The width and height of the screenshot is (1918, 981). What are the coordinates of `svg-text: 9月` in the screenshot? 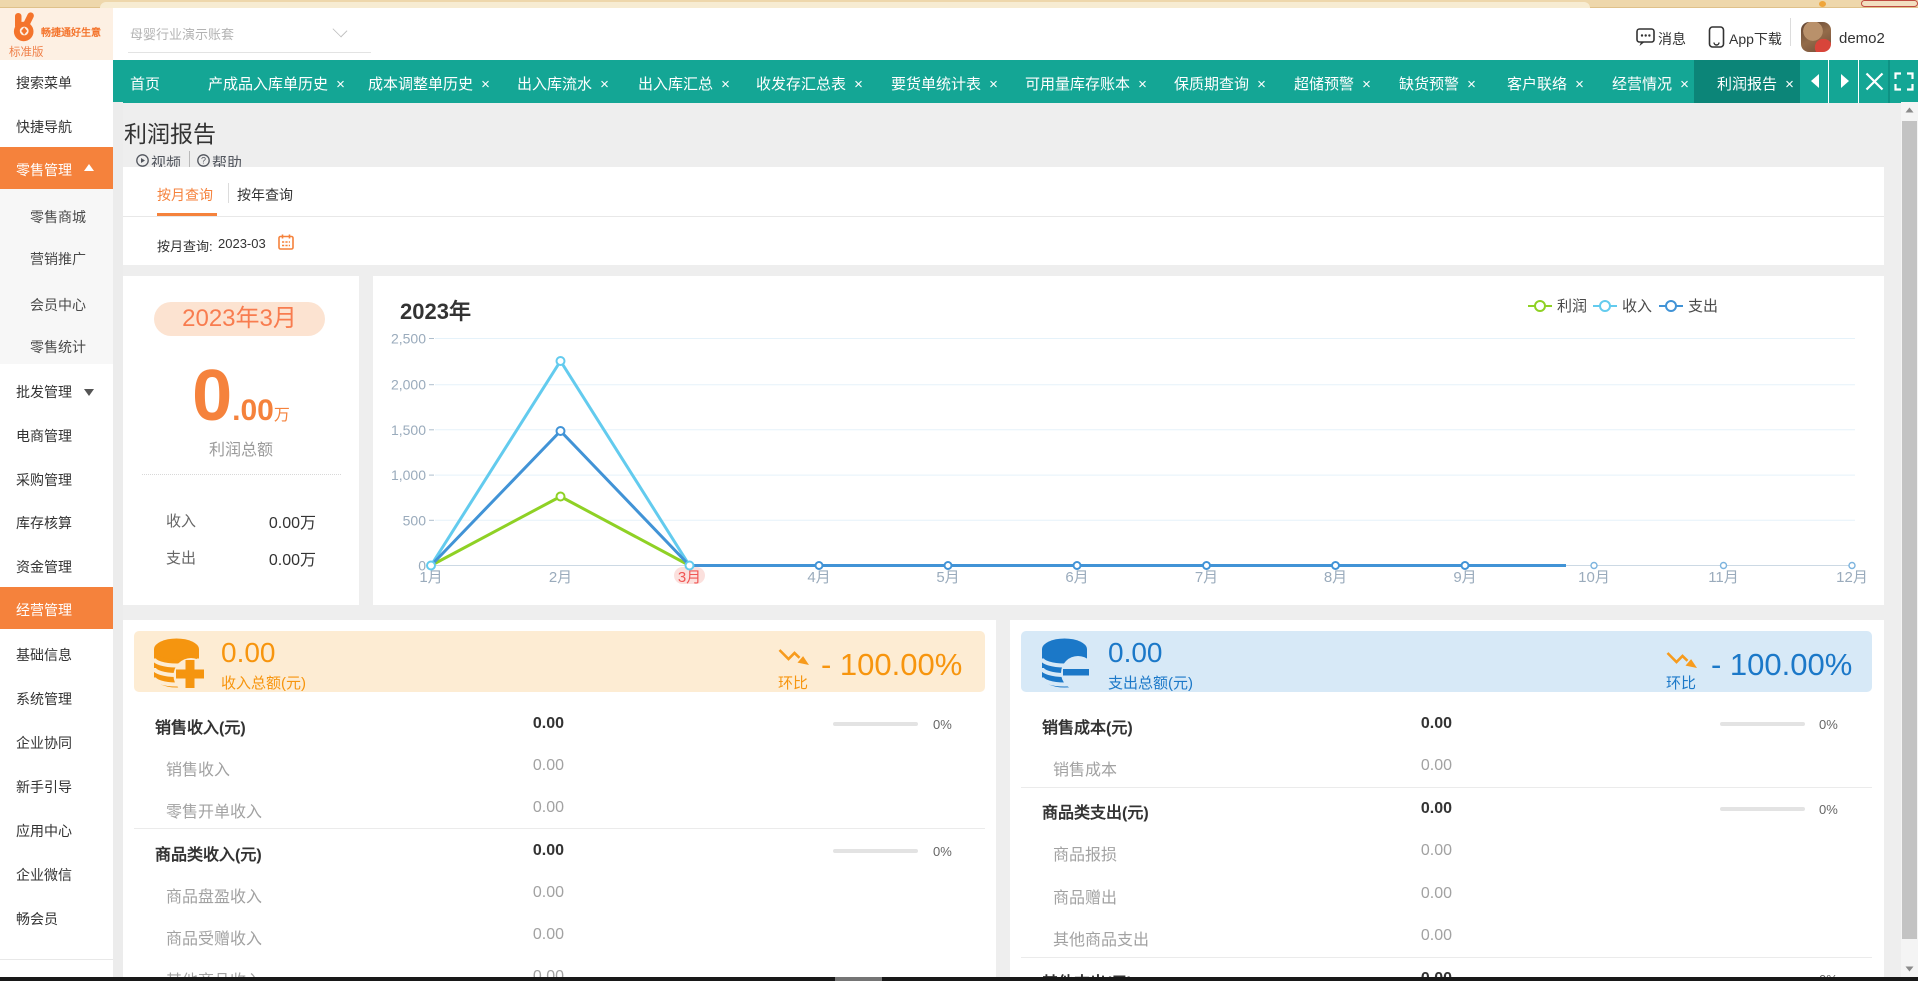 It's located at (1464, 577).